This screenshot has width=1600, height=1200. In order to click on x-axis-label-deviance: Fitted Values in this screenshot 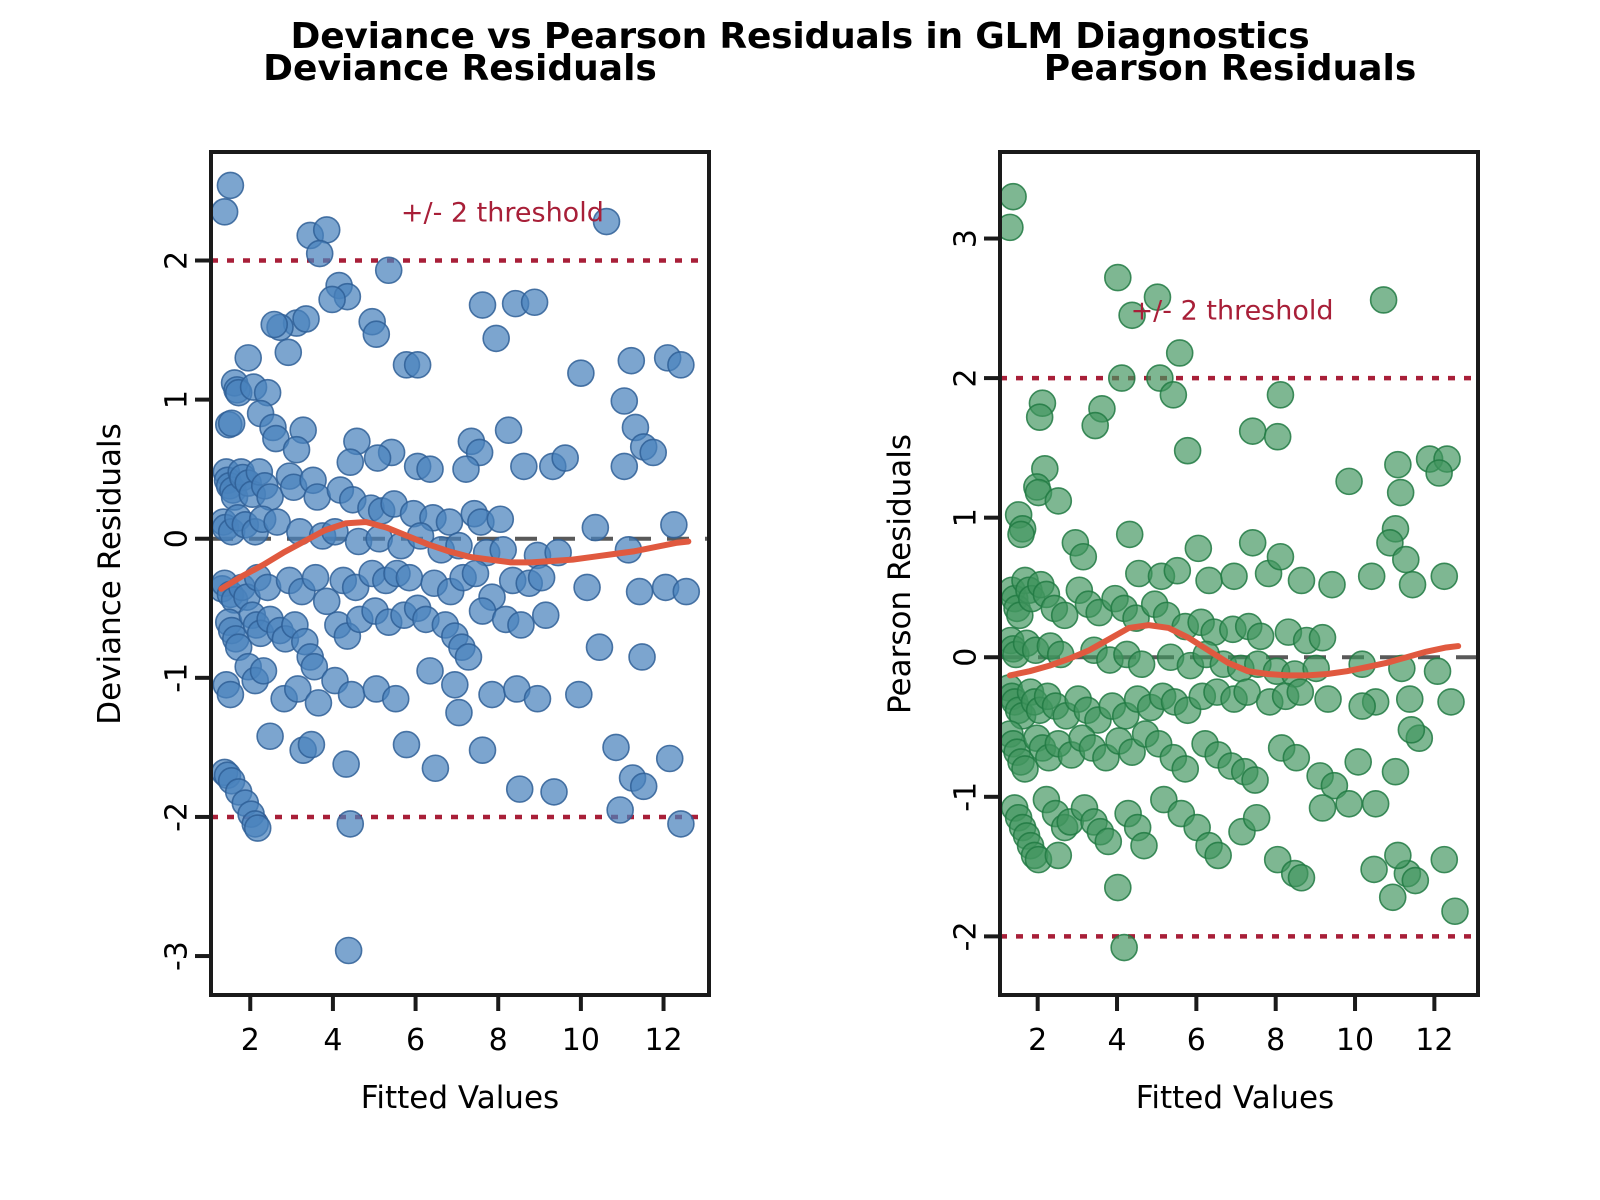, I will do `click(460, 1098)`.